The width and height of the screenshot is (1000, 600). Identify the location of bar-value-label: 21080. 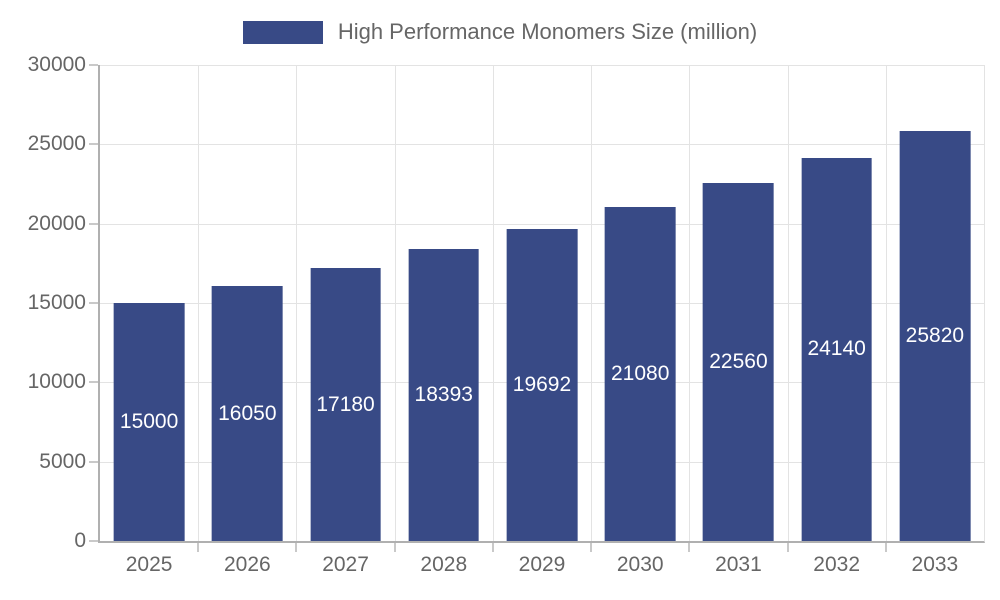
(640, 373).